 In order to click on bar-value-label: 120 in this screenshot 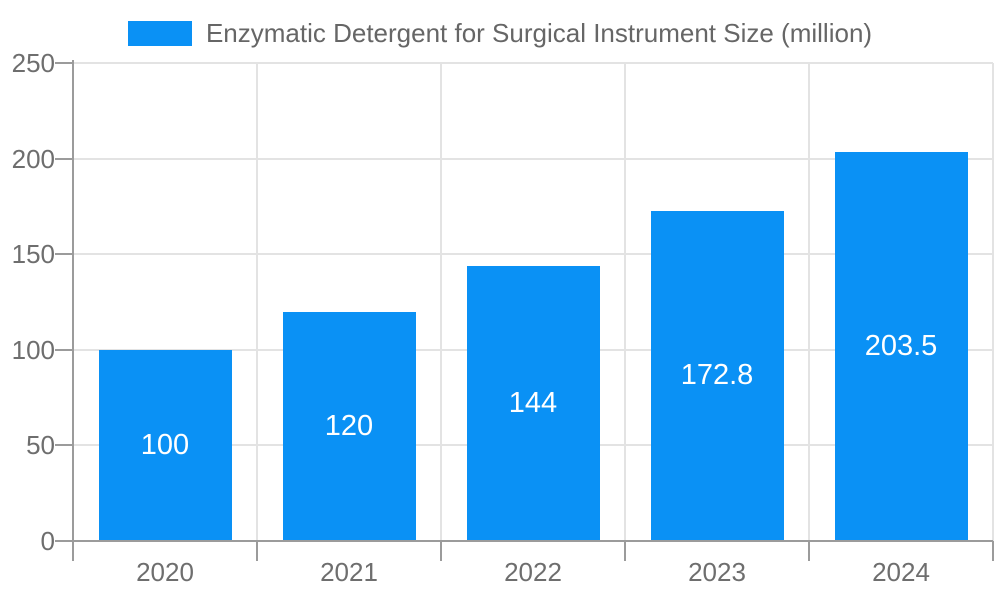, I will do `click(349, 425)`.